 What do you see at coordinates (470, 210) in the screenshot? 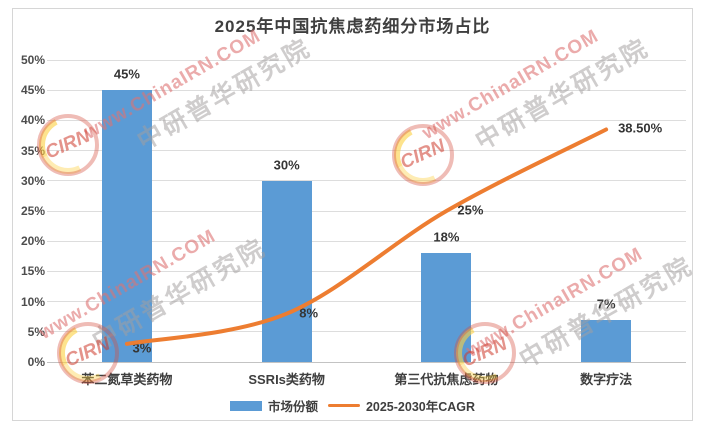
I see `cagr-point-label: 25%` at bounding box center [470, 210].